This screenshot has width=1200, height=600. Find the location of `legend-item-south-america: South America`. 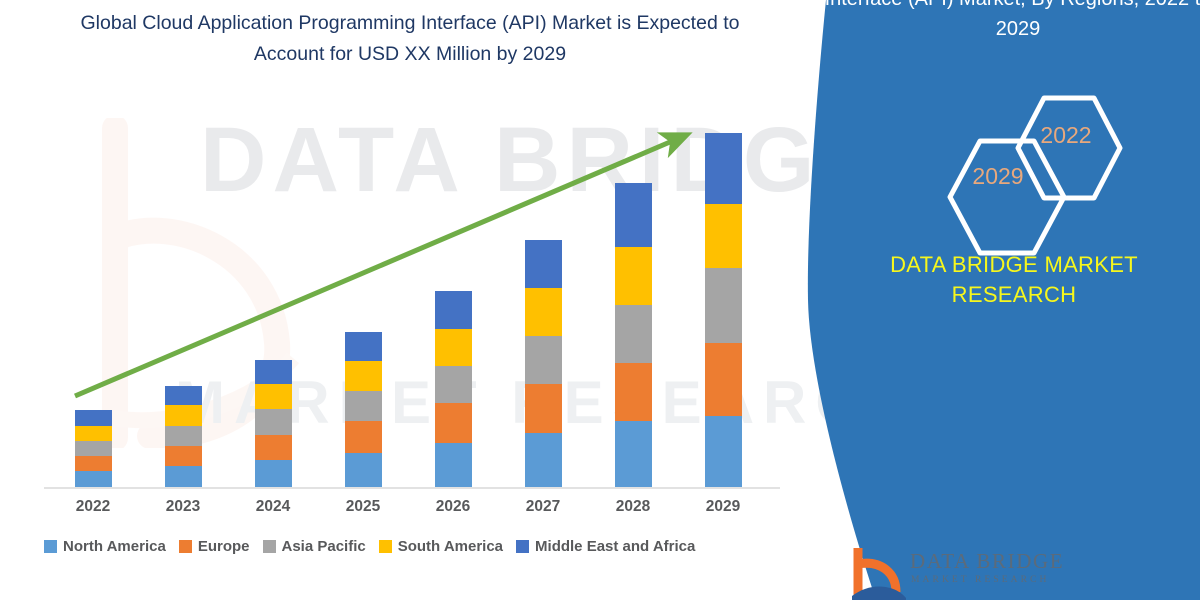

legend-item-south-america: South America is located at coordinates (441, 546).